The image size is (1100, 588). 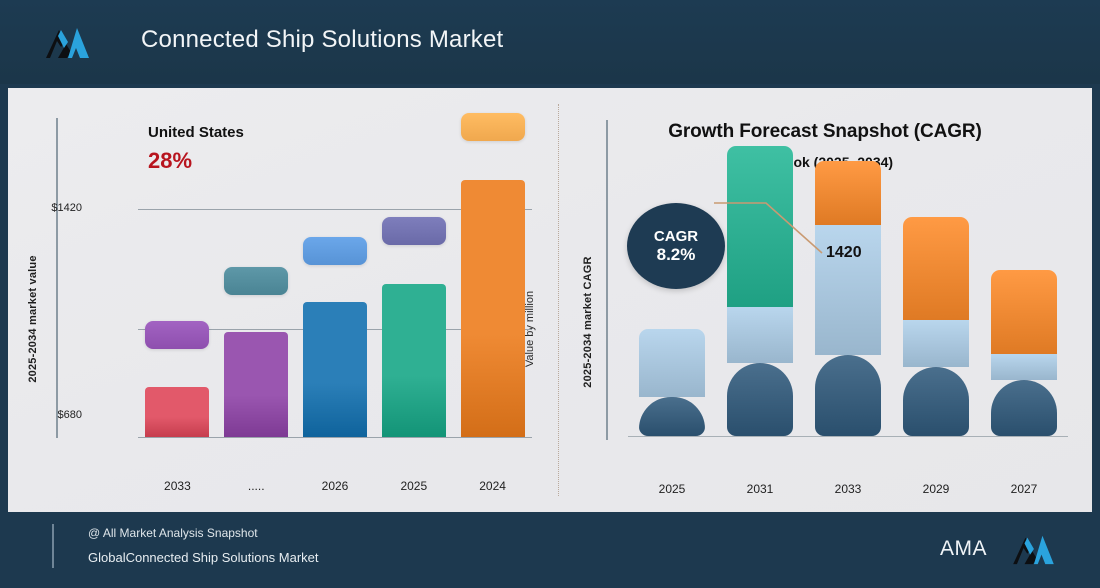 I want to click on ama-mountain-logo-icon, so click(x=67, y=42).